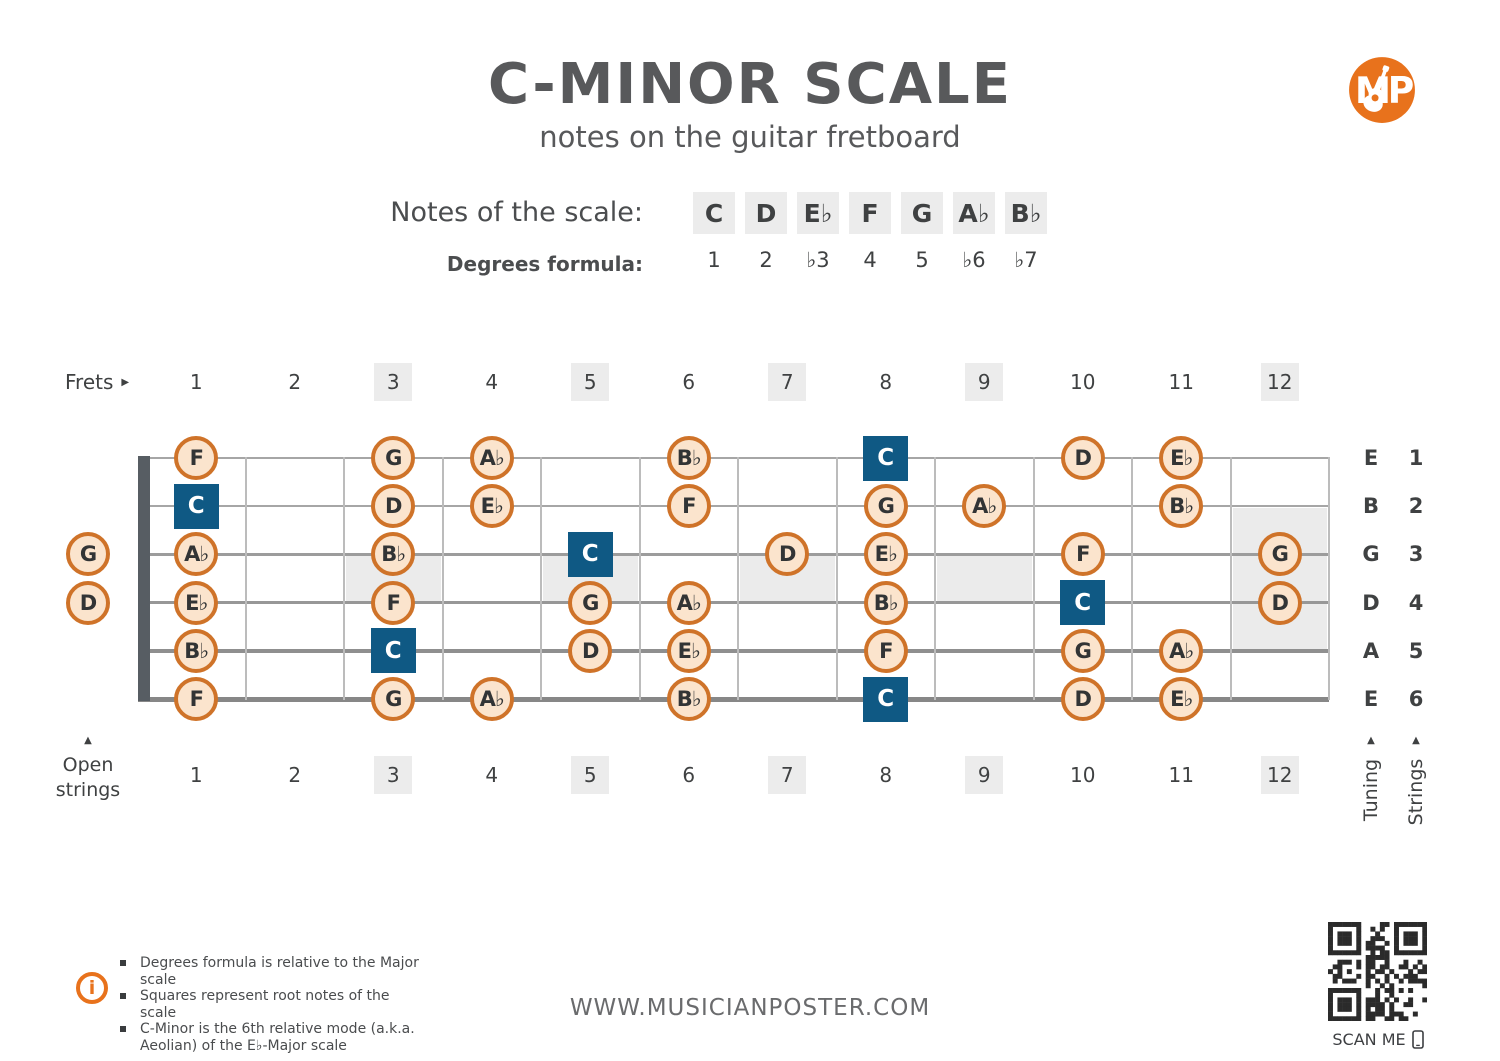 The width and height of the screenshot is (1500, 1061). Describe the element at coordinates (393, 651) in the screenshot. I see `root-note-C-string5-fret3: C` at that location.